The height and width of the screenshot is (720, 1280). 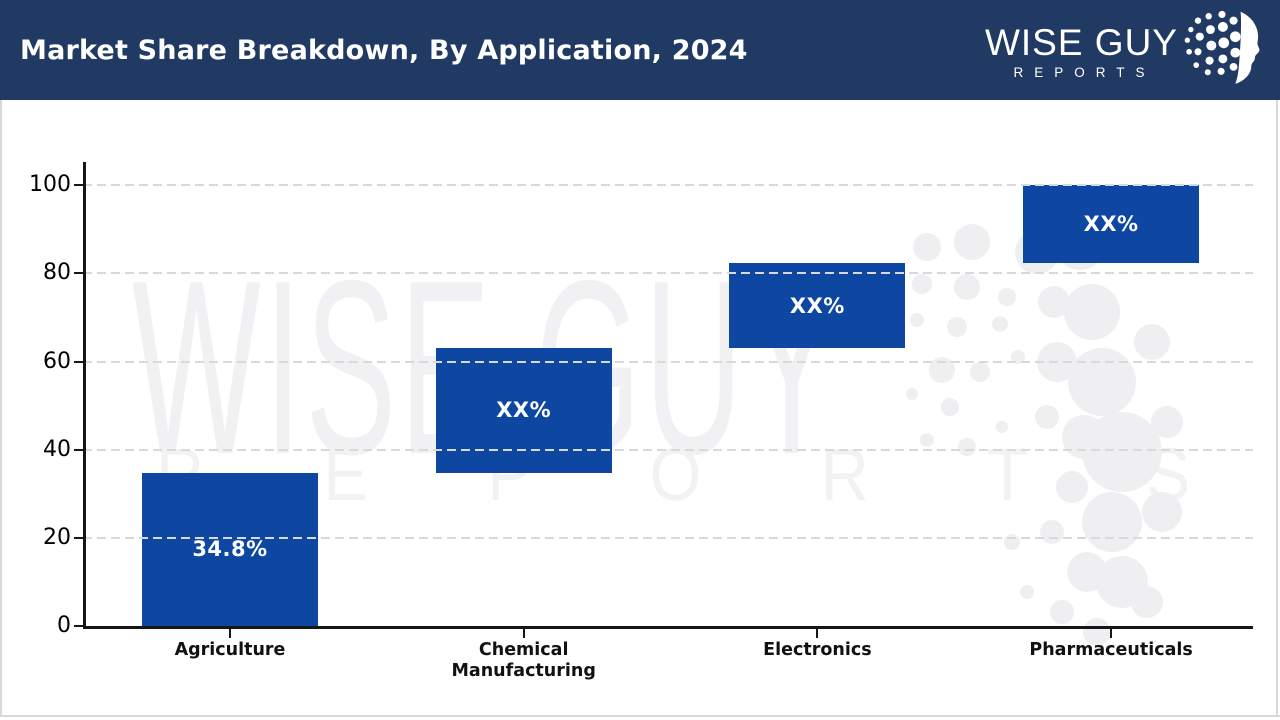 What do you see at coordinates (230, 633) in the screenshot?
I see `x-axis-tick-agriculture` at bounding box center [230, 633].